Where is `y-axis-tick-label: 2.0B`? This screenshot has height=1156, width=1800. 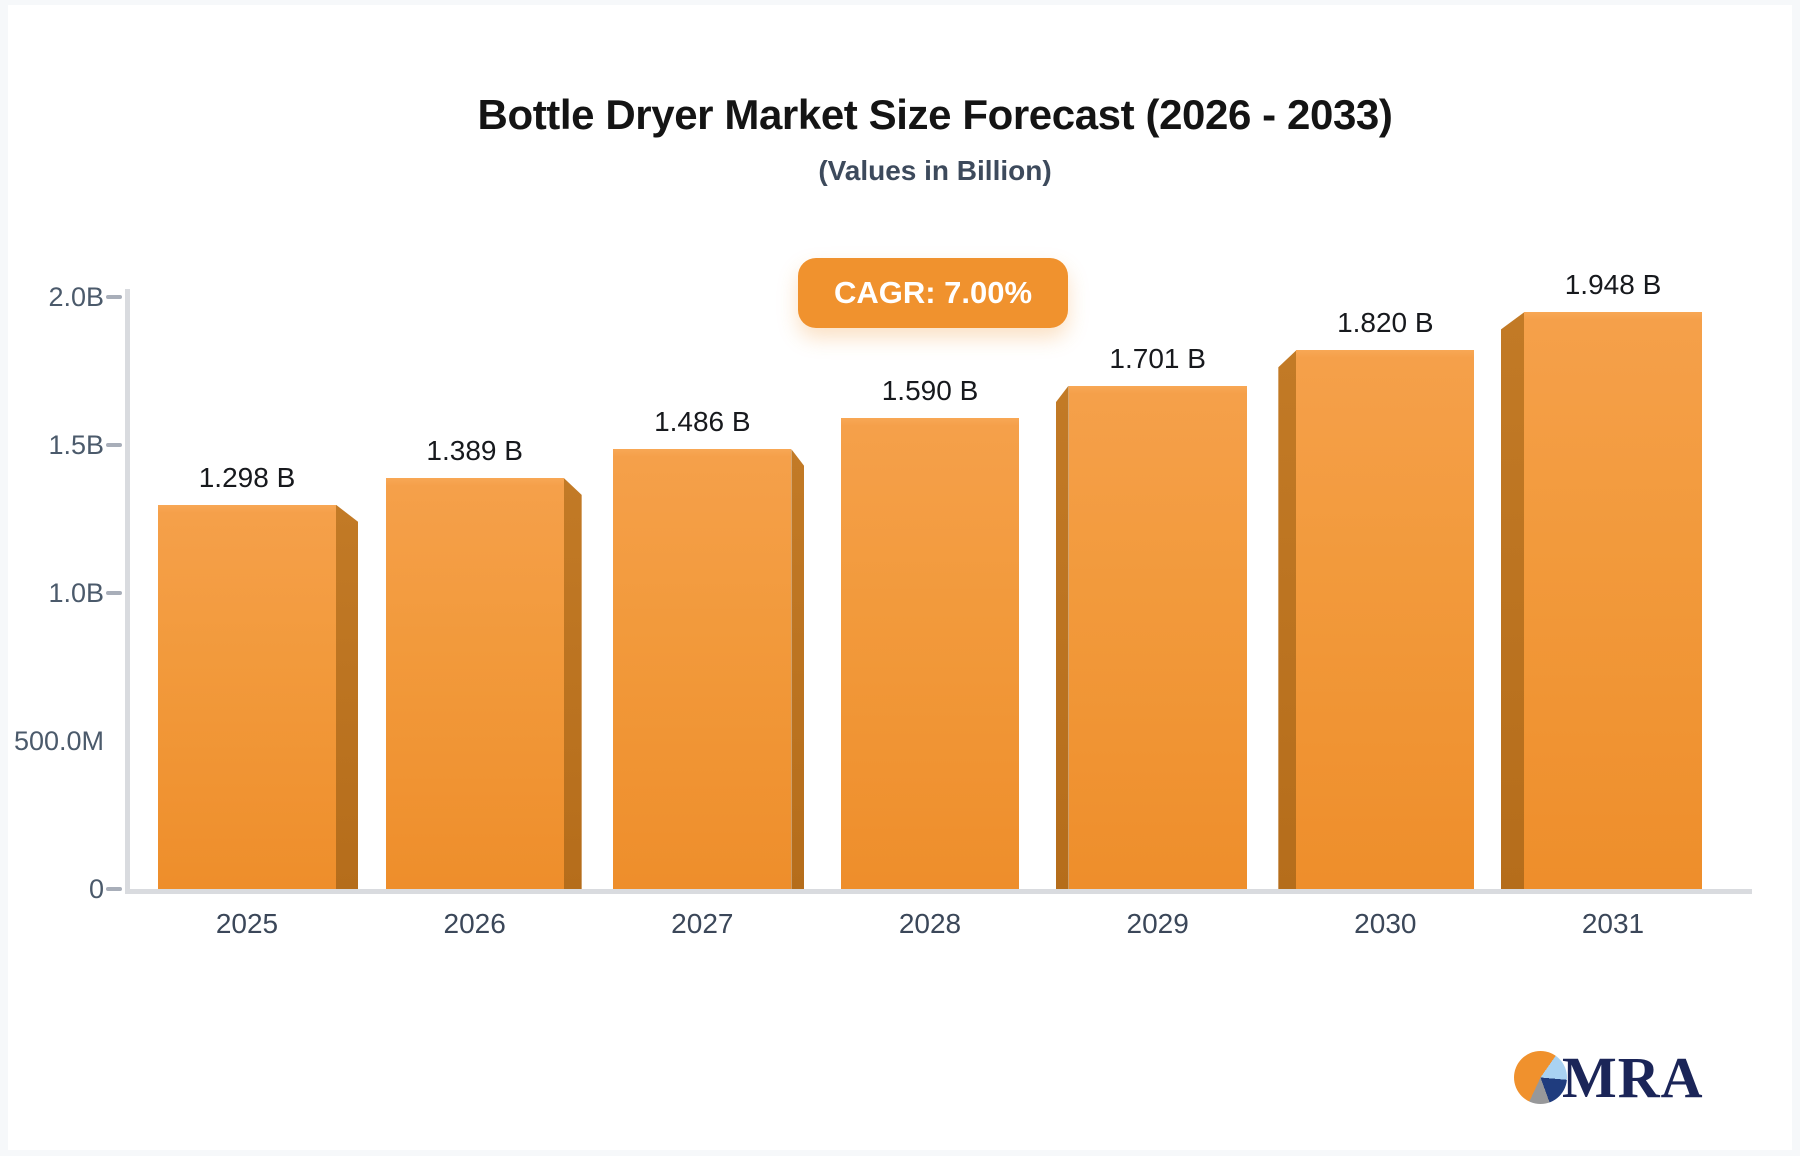 y-axis-tick-label: 2.0B is located at coordinates (76, 297).